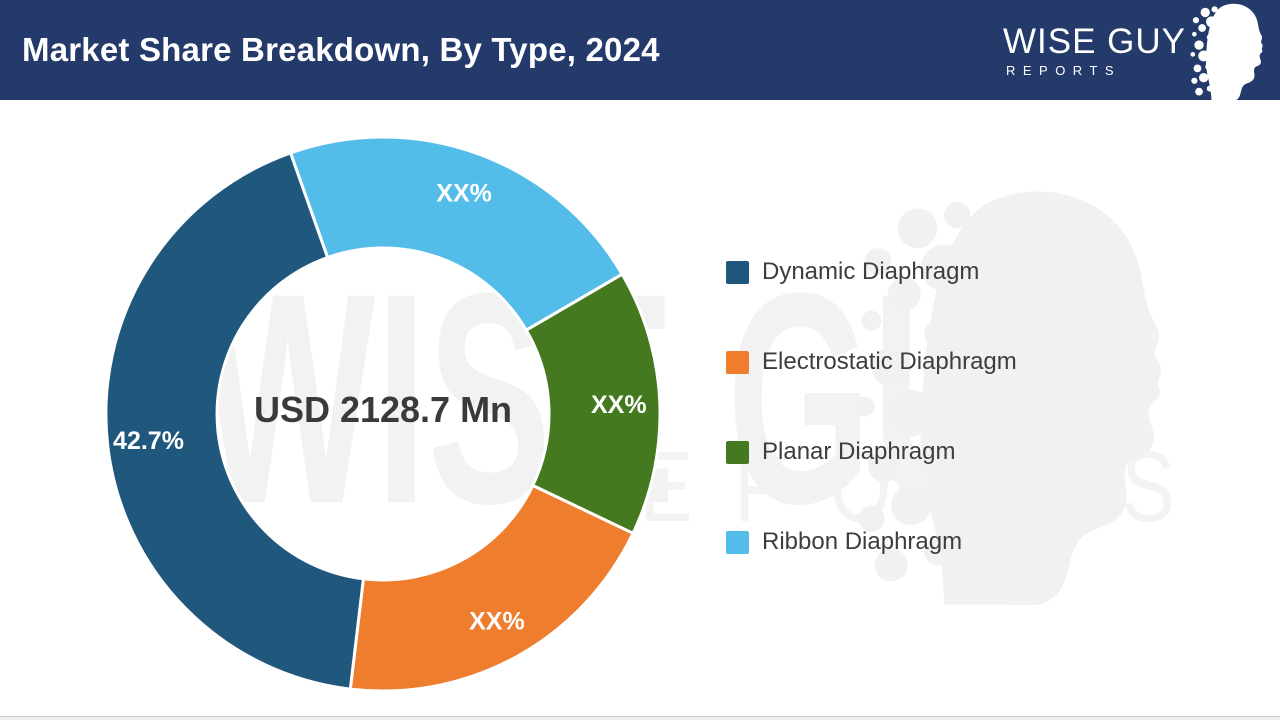 This screenshot has width=1280, height=720. What do you see at coordinates (862, 541) in the screenshot?
I see `legend-label: Ribbon Diaphragm` at bounding box center [862, 541].